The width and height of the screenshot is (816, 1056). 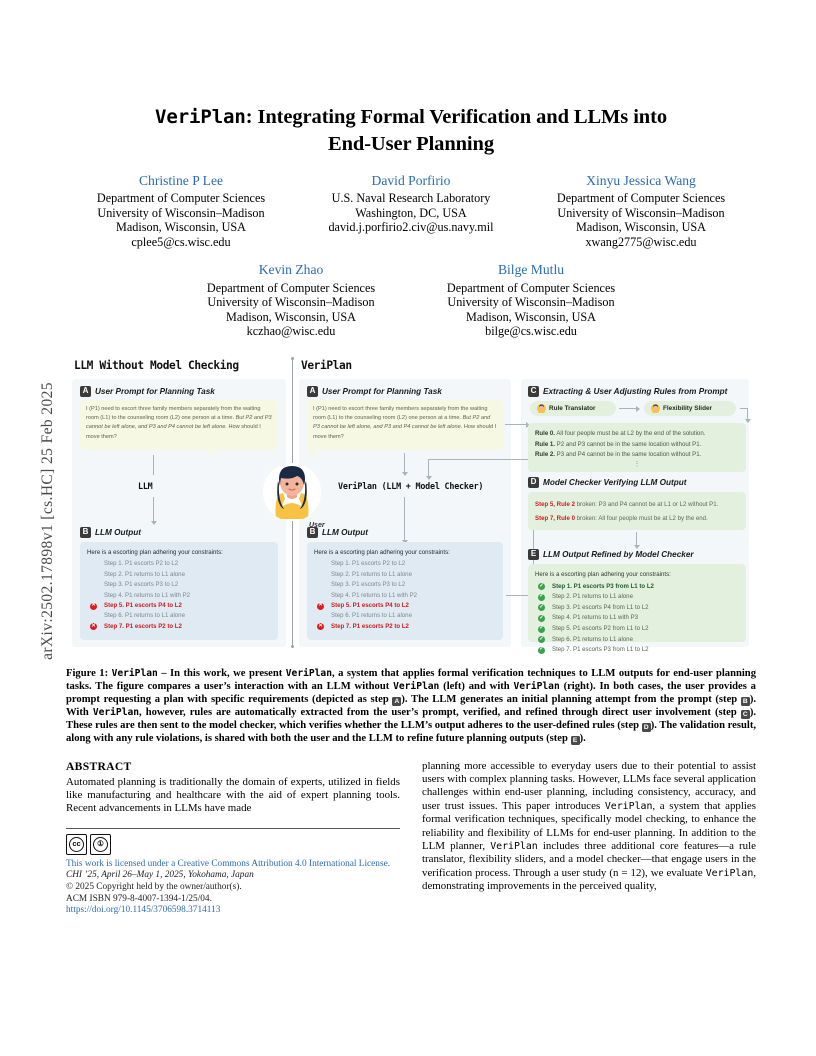 I want to click on plan-step-row: Step 6. P1 returns to L1 alone, so click(x=144, y=616).